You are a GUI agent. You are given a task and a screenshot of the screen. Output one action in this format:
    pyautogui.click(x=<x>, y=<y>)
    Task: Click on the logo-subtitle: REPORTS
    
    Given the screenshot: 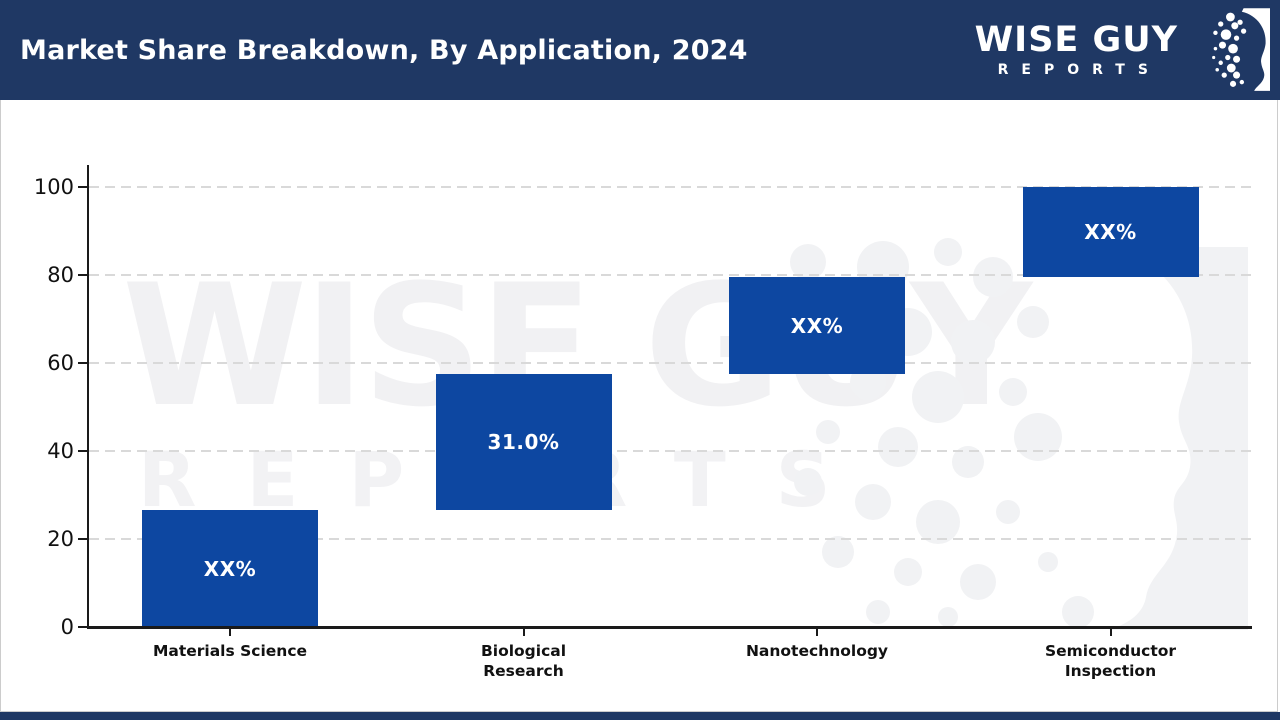 What is the action you would take?
    pyautogui.click(x=1079, y=69)
    